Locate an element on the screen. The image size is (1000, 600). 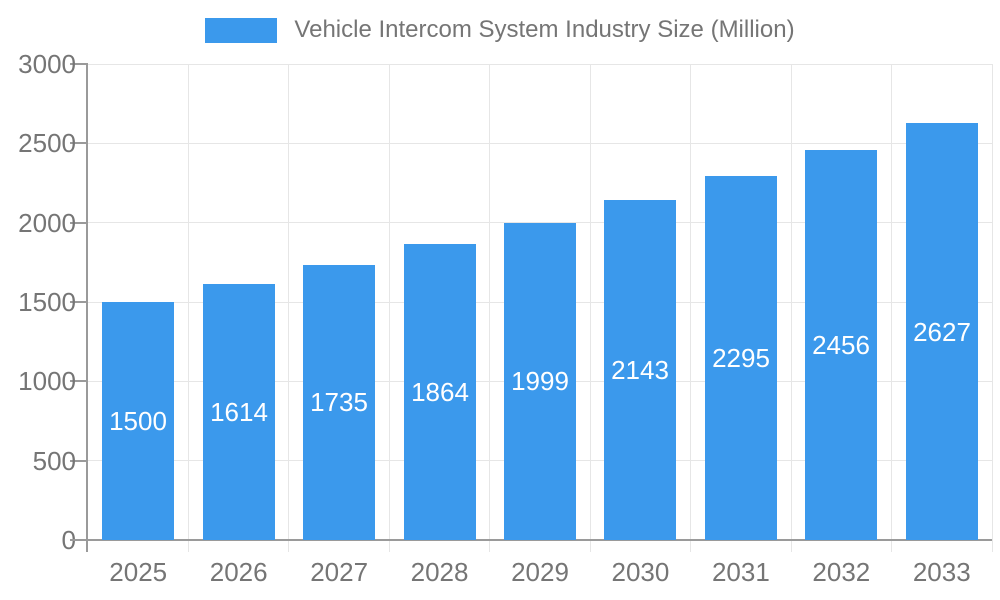
bar-value-label: 1500 is located at coordinates (138, 421).